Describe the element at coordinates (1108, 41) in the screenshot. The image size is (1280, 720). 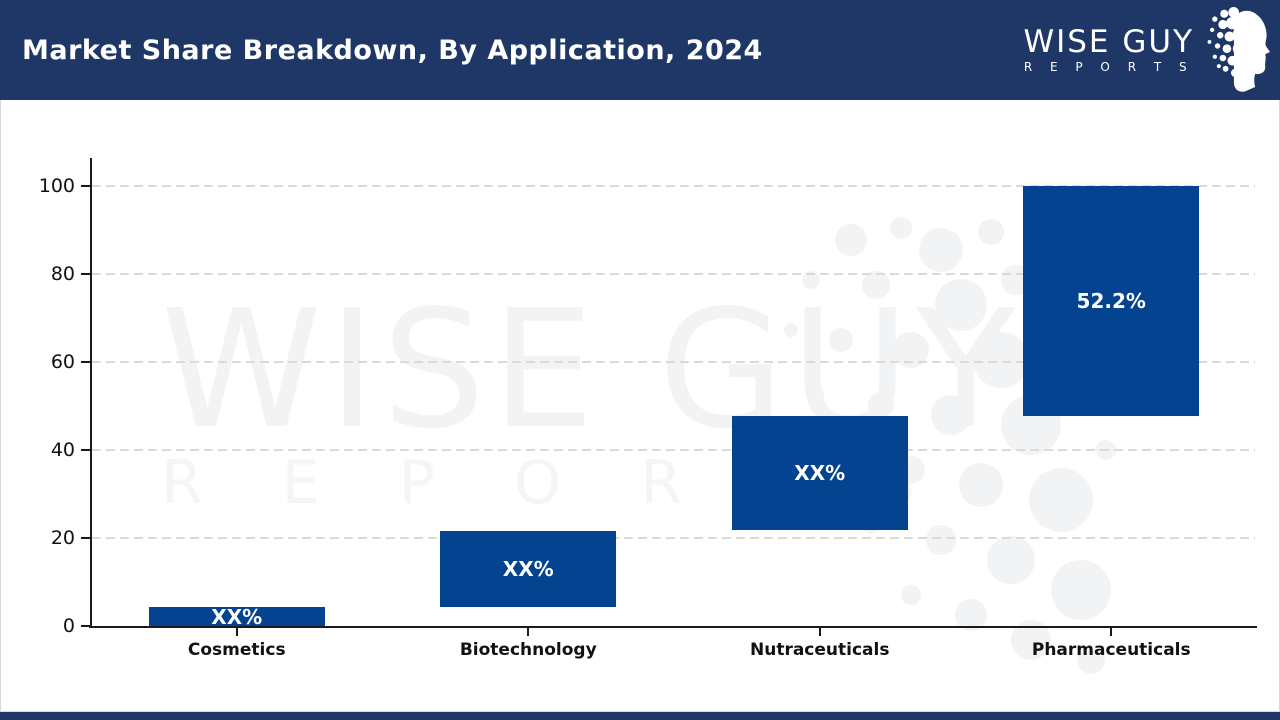
I see `logo-wordmark: WISE GUY` at that location.